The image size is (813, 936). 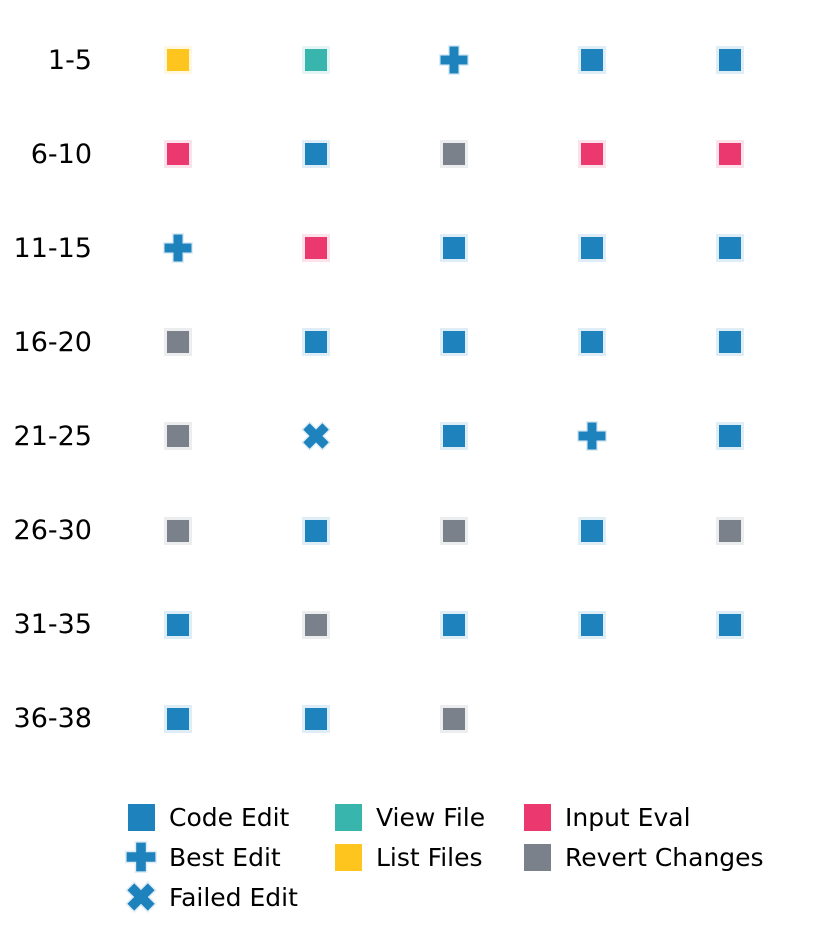 What do you see at coordinates (399, 60) in the screenshot?
I see `grid-row: 1-5` at bounding box center [399, 60].